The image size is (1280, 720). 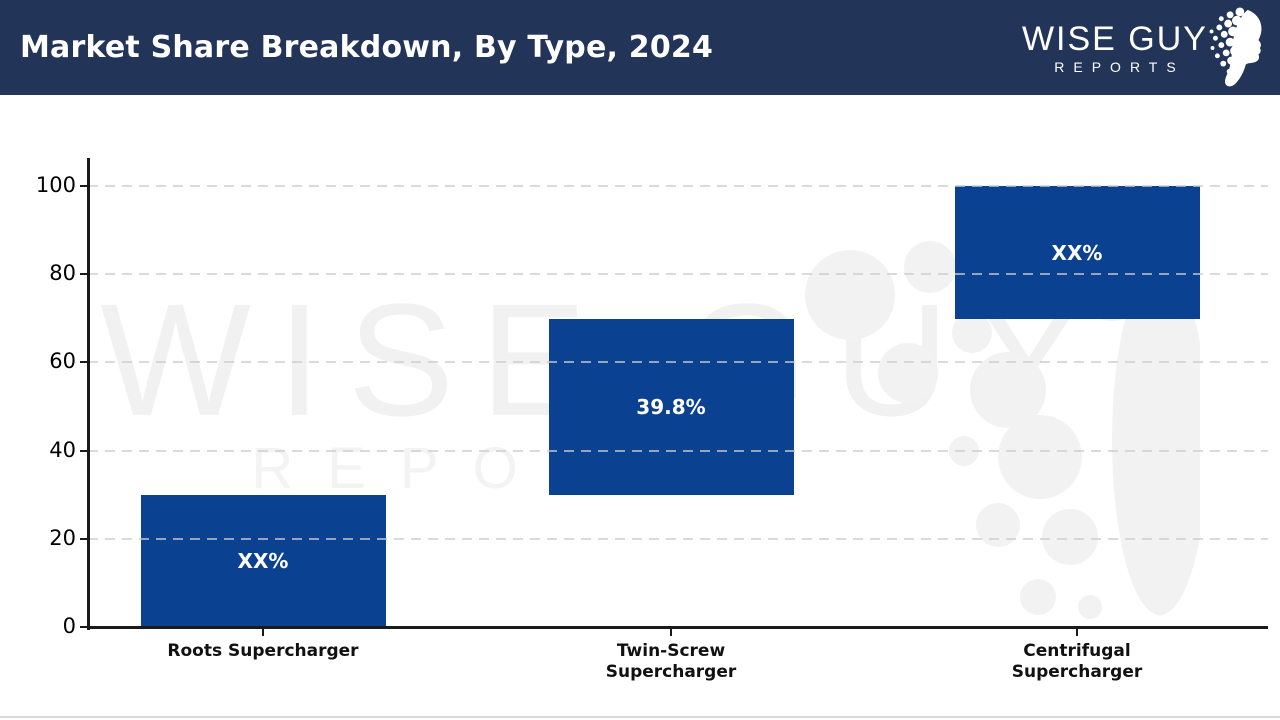 I want to click on x-category-label-roots-supercharger: Roots Supercharger, so click(x=263, y=651).